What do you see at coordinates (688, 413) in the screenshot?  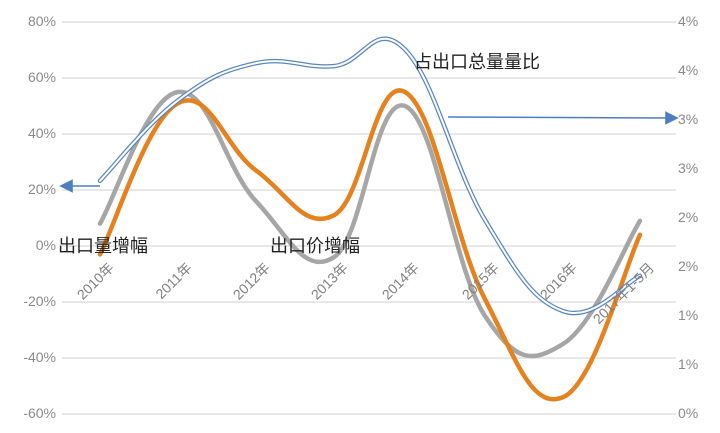 I see `right-axis-tick: 0%` at bounding box center [688, 413].